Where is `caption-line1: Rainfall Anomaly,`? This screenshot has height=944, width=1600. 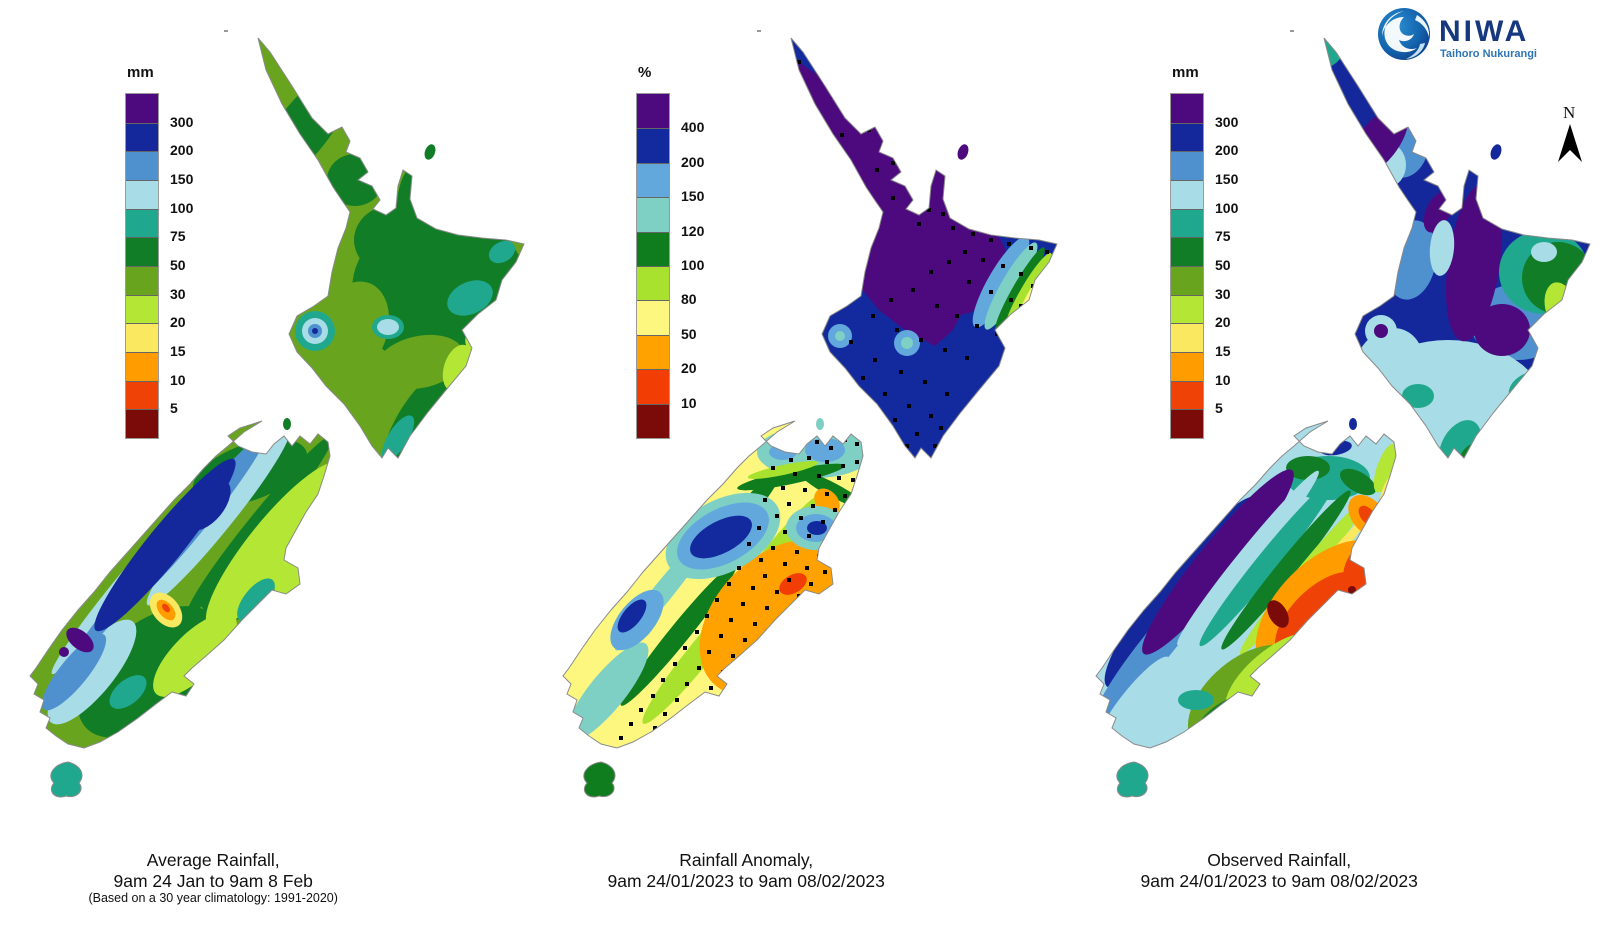
caption-line1: Rainfall Anomaly, is located at coordinates (746, 860).